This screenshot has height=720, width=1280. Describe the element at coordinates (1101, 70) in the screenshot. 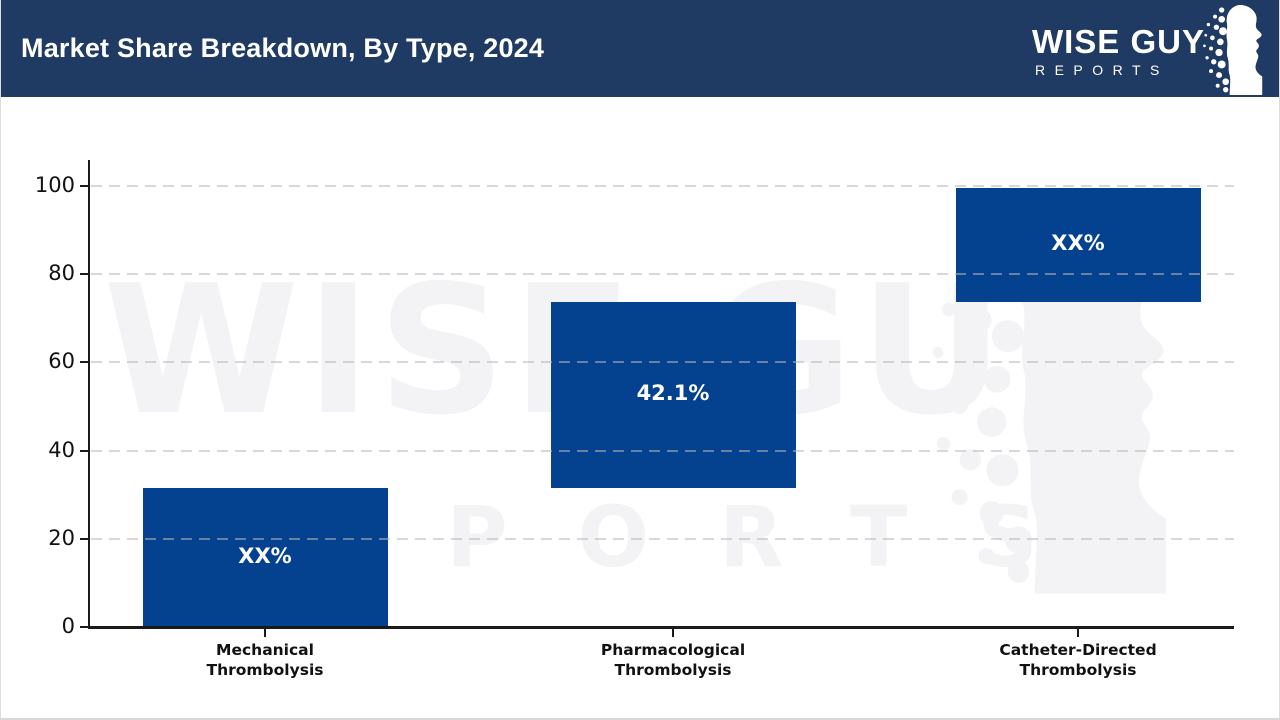

I see `logo-subtitle: REPORTS` at that location.